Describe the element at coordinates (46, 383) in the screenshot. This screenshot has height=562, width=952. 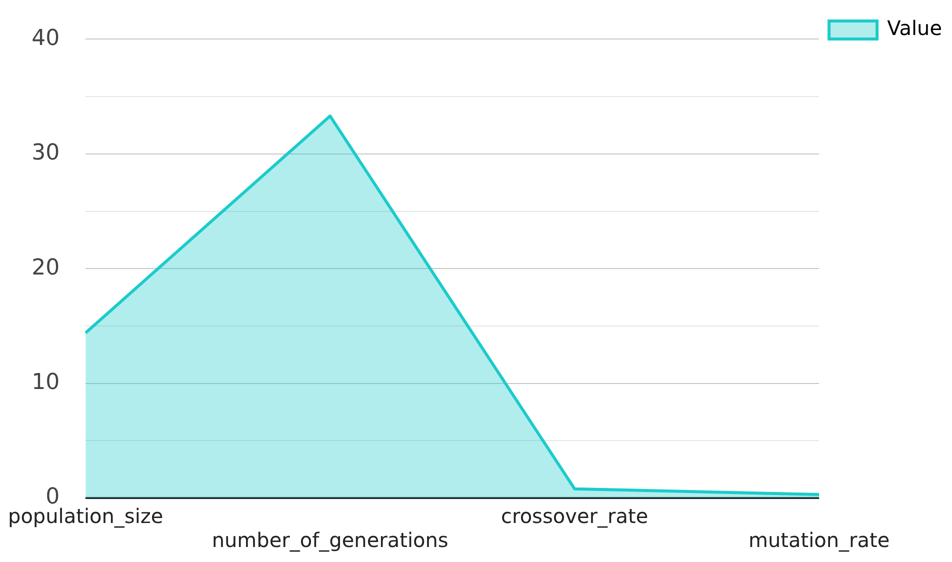
I see `y-tick-label: 10` at that location.